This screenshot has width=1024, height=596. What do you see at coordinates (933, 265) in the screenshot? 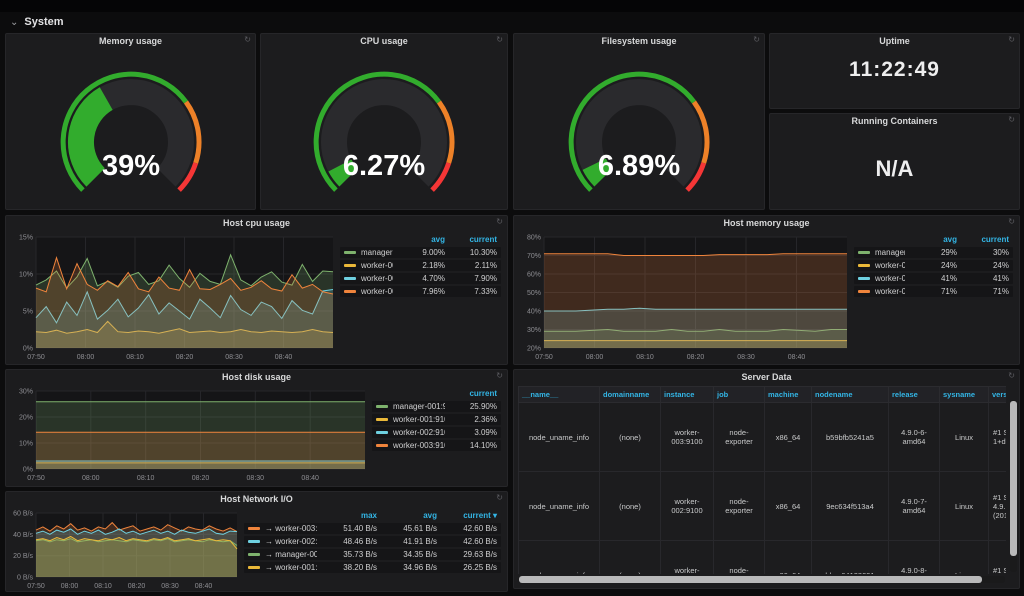
I see `legend-row: worker-001:9100 24% 24%` at bounding box center [933, 265].